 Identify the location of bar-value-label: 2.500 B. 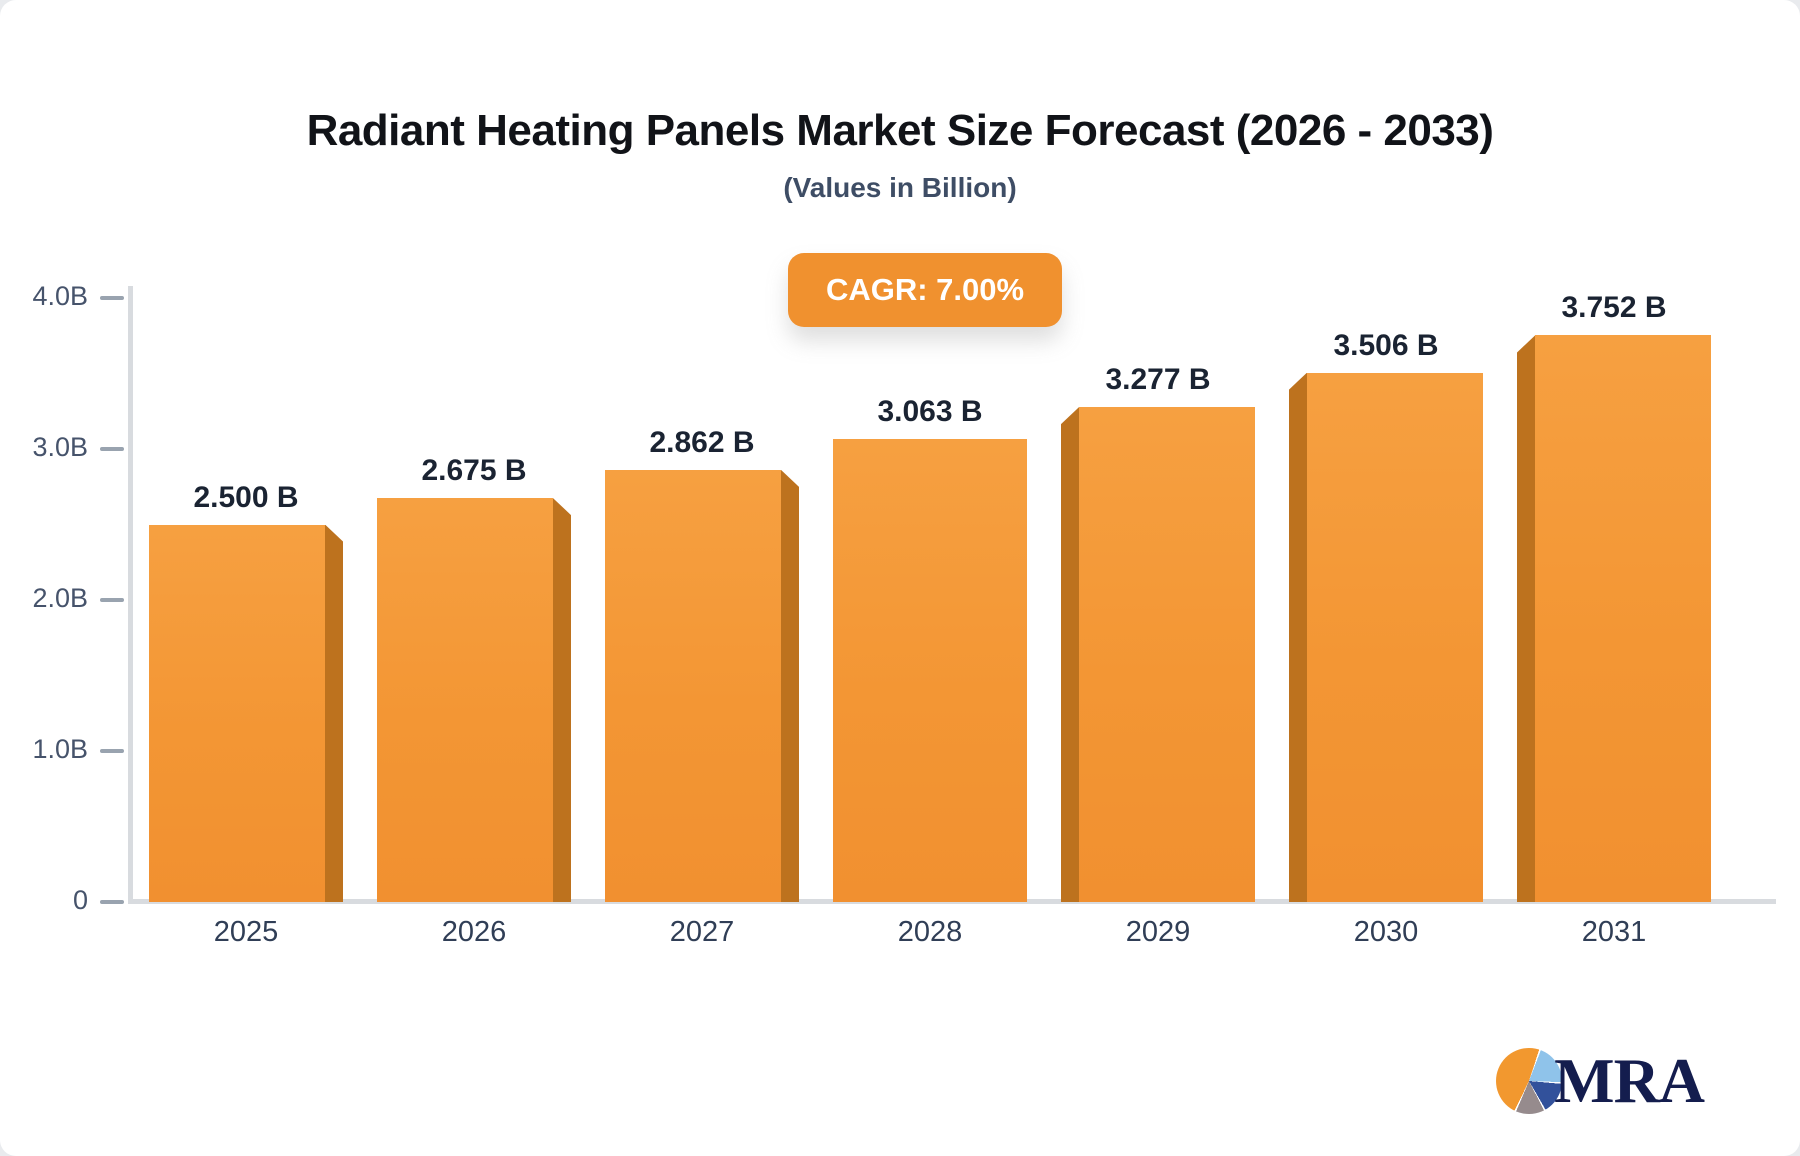
(246, 497).